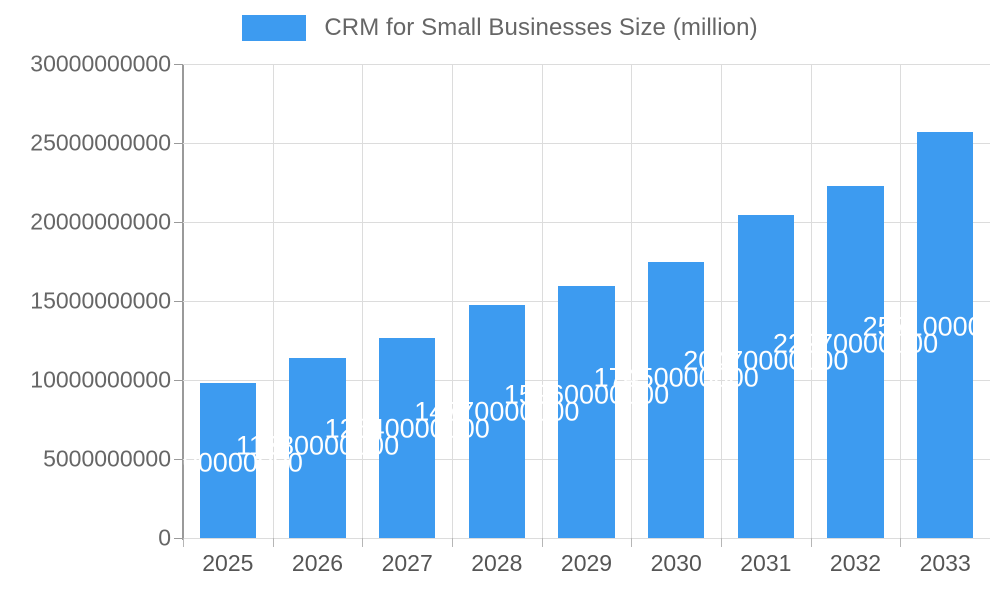 The height and width of the screenshot is (600, 1000). Describe the element at coordinates (497, 563) in the screenshot. I see `x-axis-tick-label: 2028` at that location.